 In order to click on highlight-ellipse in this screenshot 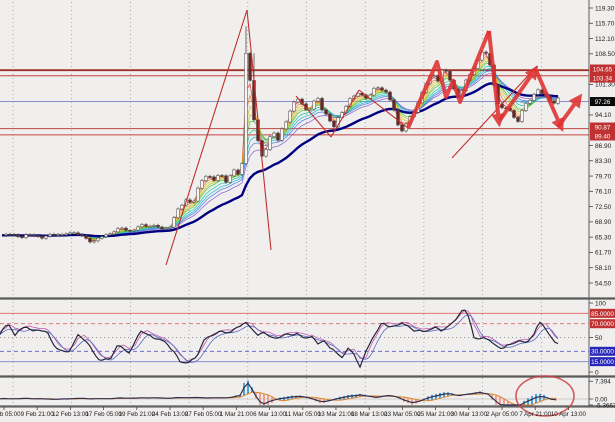, I will do `click(545, 396)`.